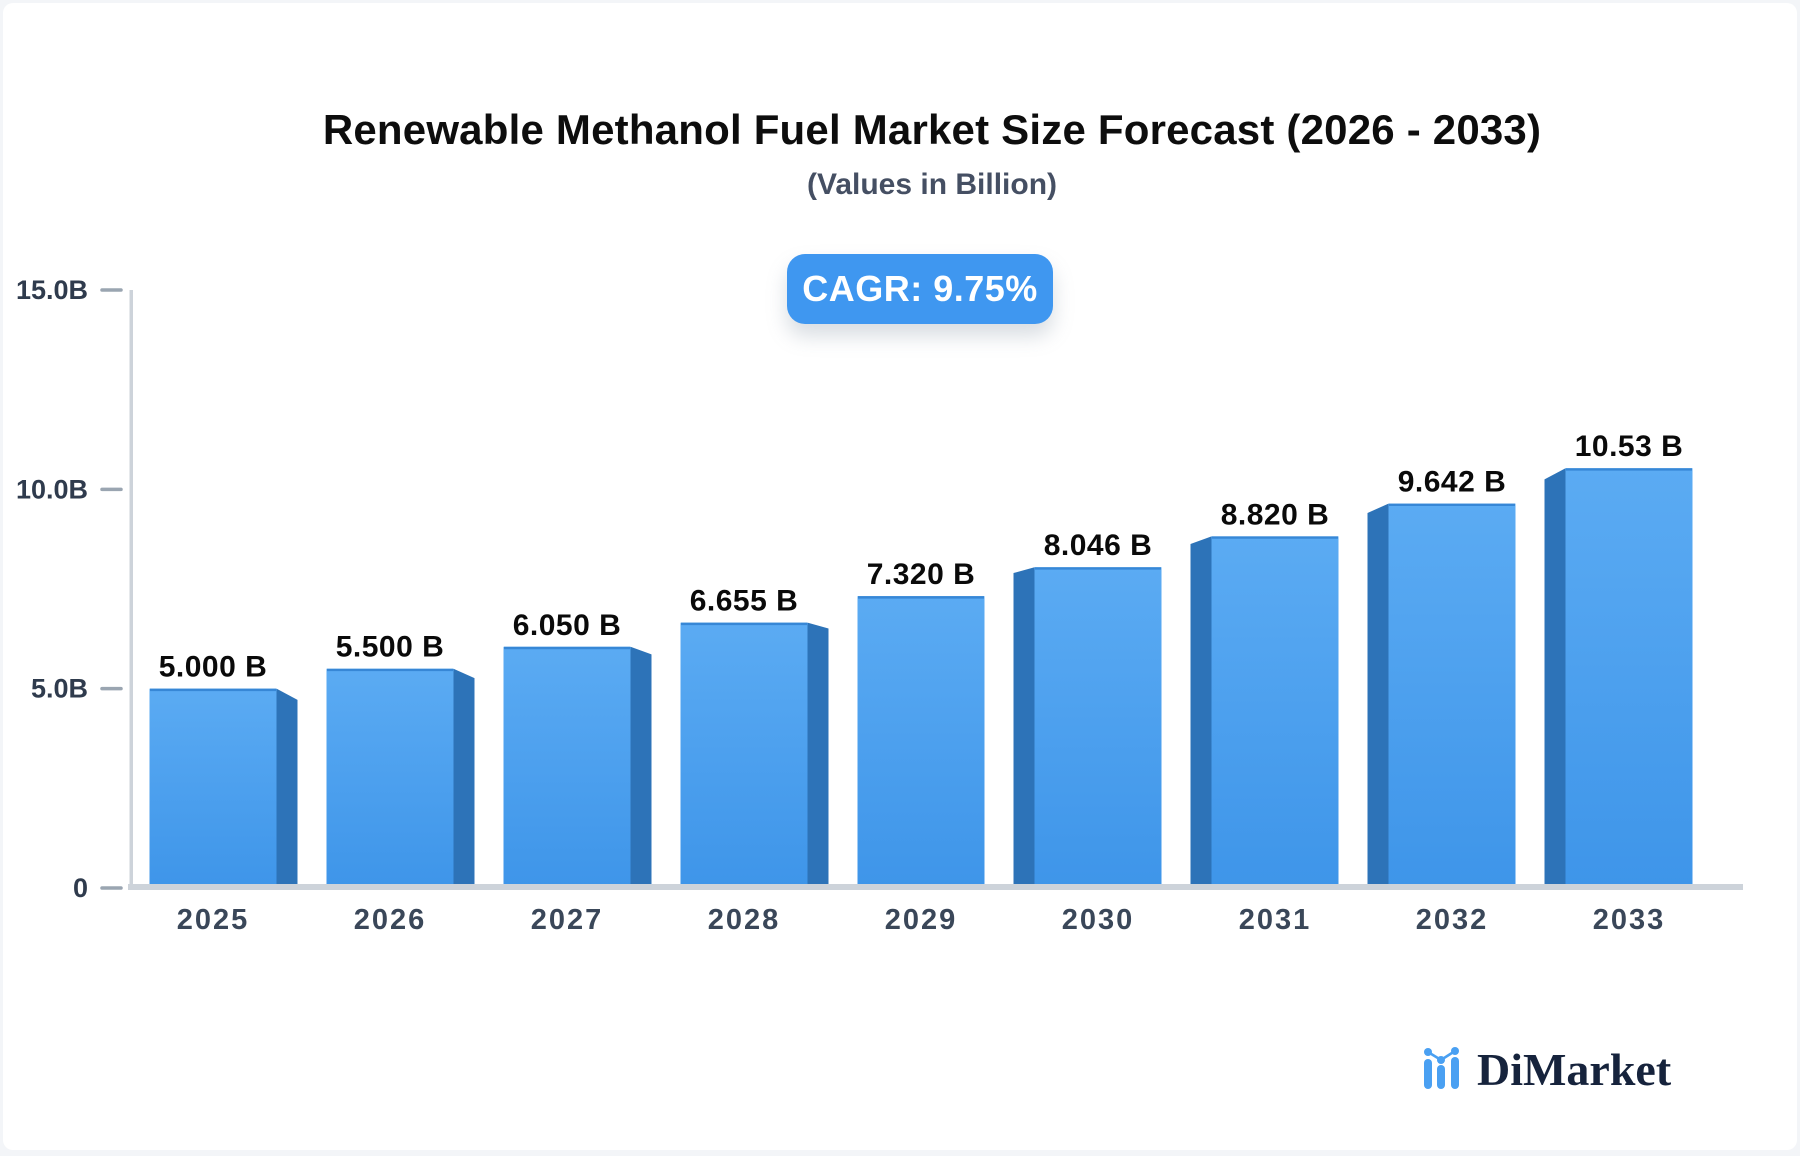  Describe the element at coordinates (744, 920) in the screenshot. I see `x-axis-tick-label: 2028` at that location.